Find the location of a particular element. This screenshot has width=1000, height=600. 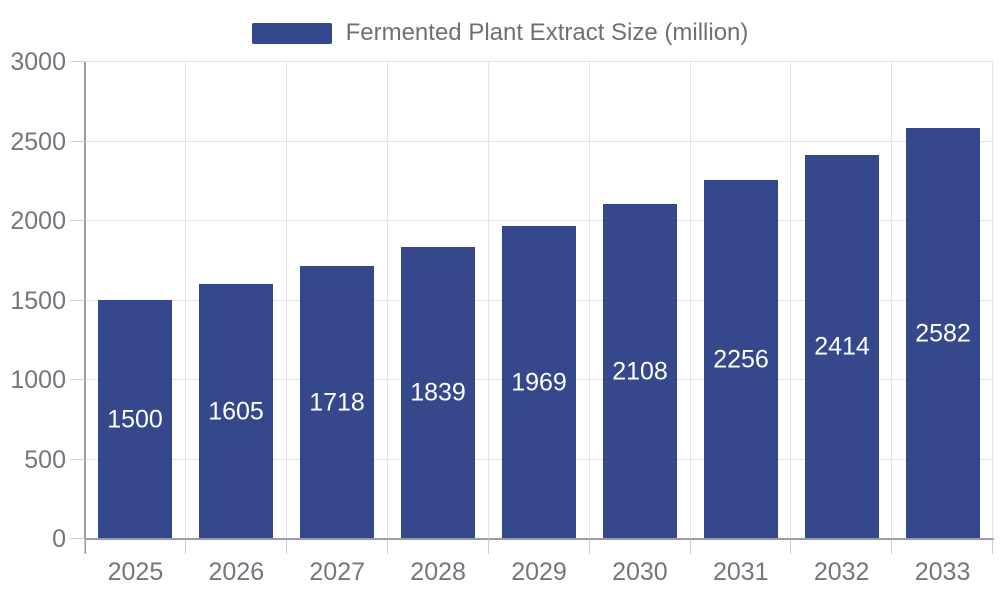

legend-item: Fermented Plant Extract Size (million) is located at coordinates (500, 33).